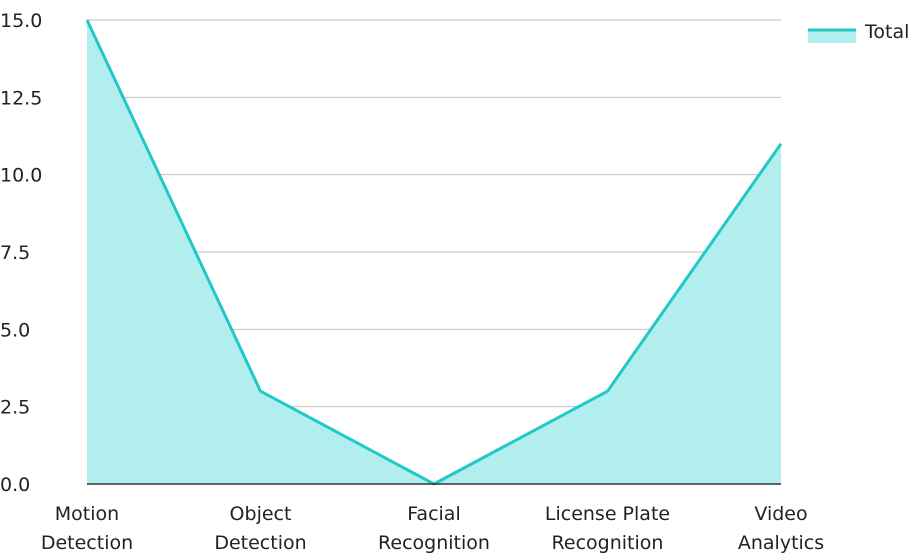 Image resolution: width=923 pixels, height=557 pixels. I want to click on y-tick-label: 2.5, so click(15, 408).